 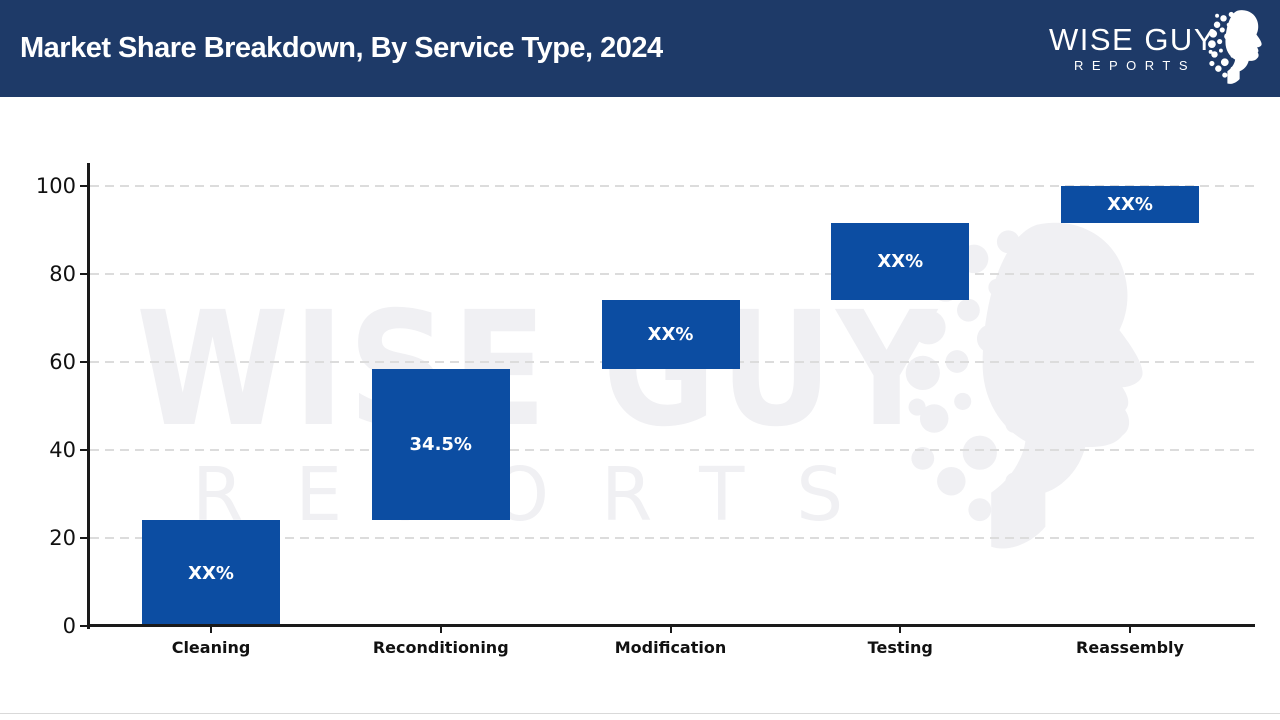 I want to click on x-axis-line, so click(x=671, y=625).